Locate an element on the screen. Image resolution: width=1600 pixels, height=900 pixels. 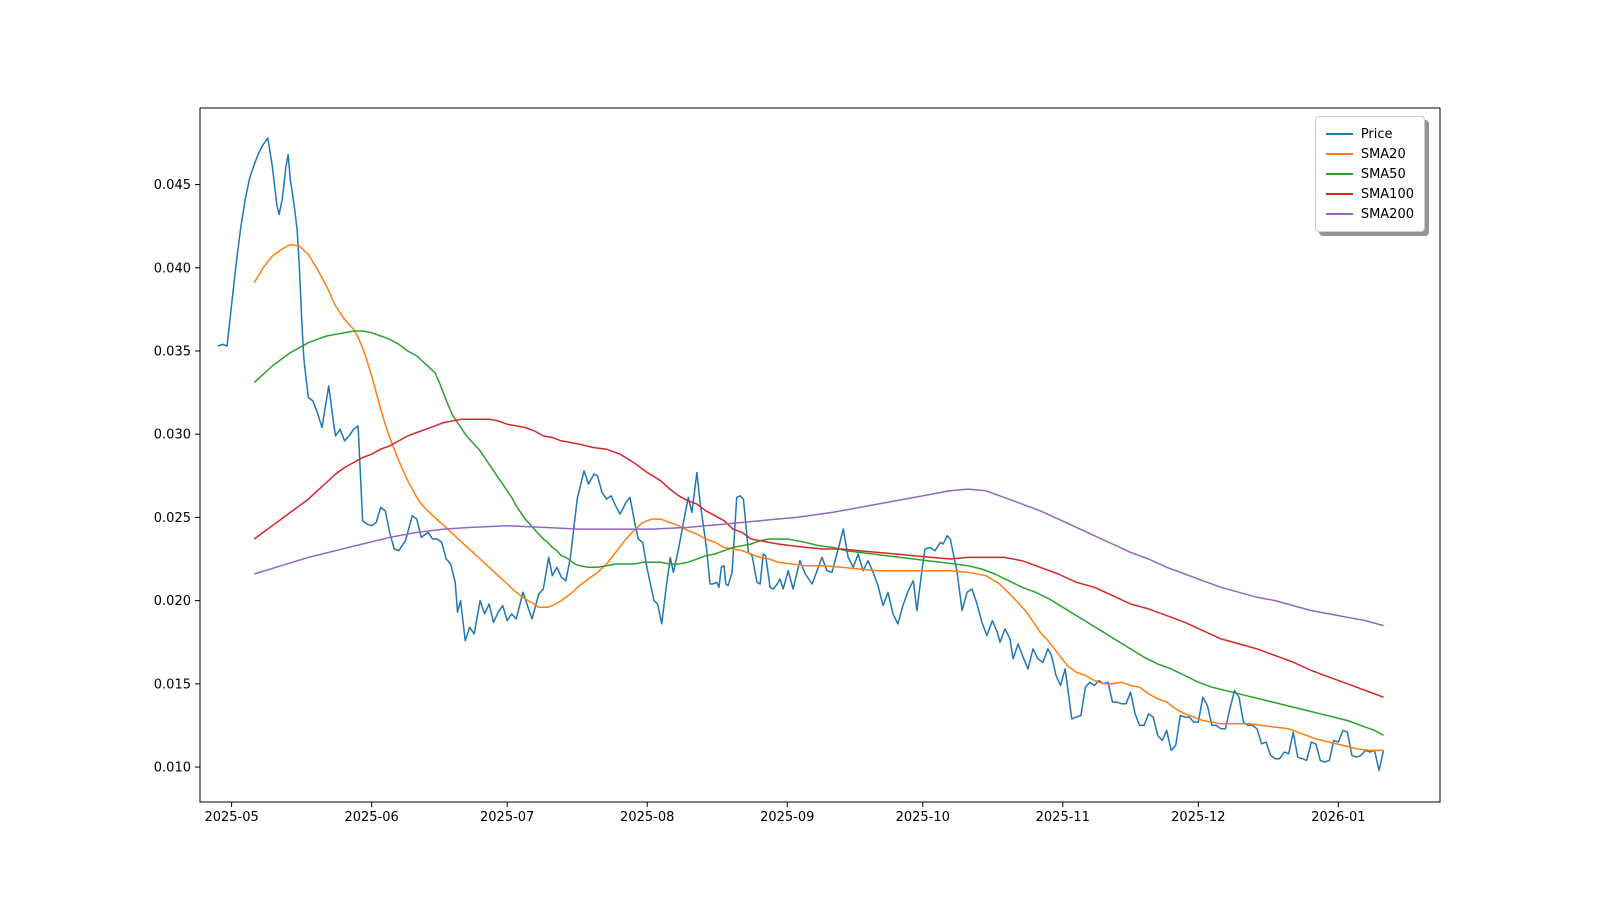
legend-line-swatch-sma200 is located at coordinates (1339, 214).